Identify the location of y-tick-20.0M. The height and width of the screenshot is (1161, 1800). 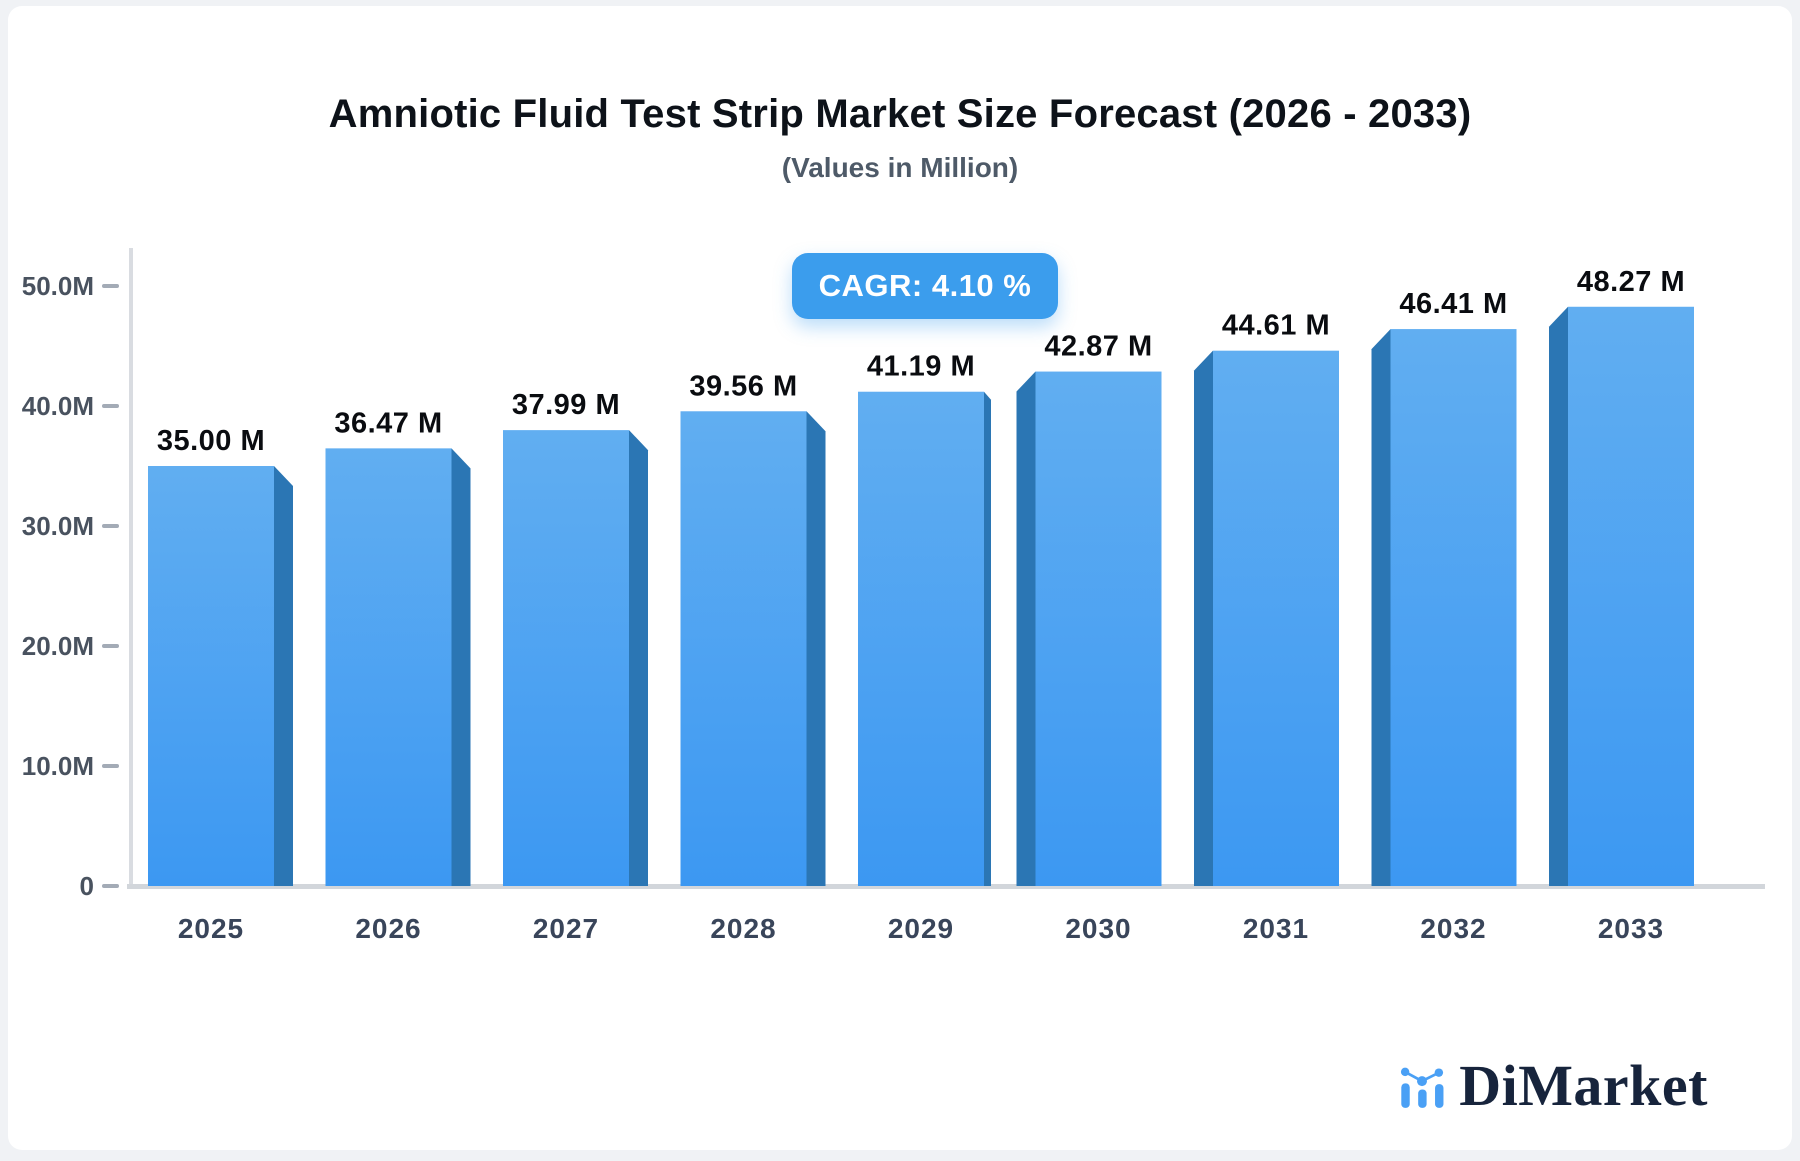
(110, 646).